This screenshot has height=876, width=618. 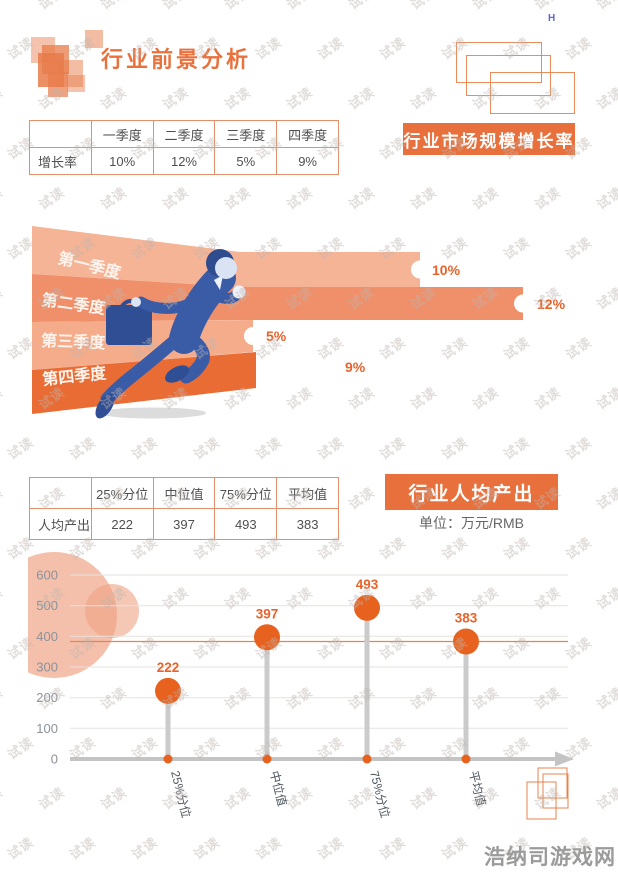 What do you see at coordinates (74, 341) in the screenshot?
I see `funnel-label-q3: 第三季度` at bounding box center [74, 341].